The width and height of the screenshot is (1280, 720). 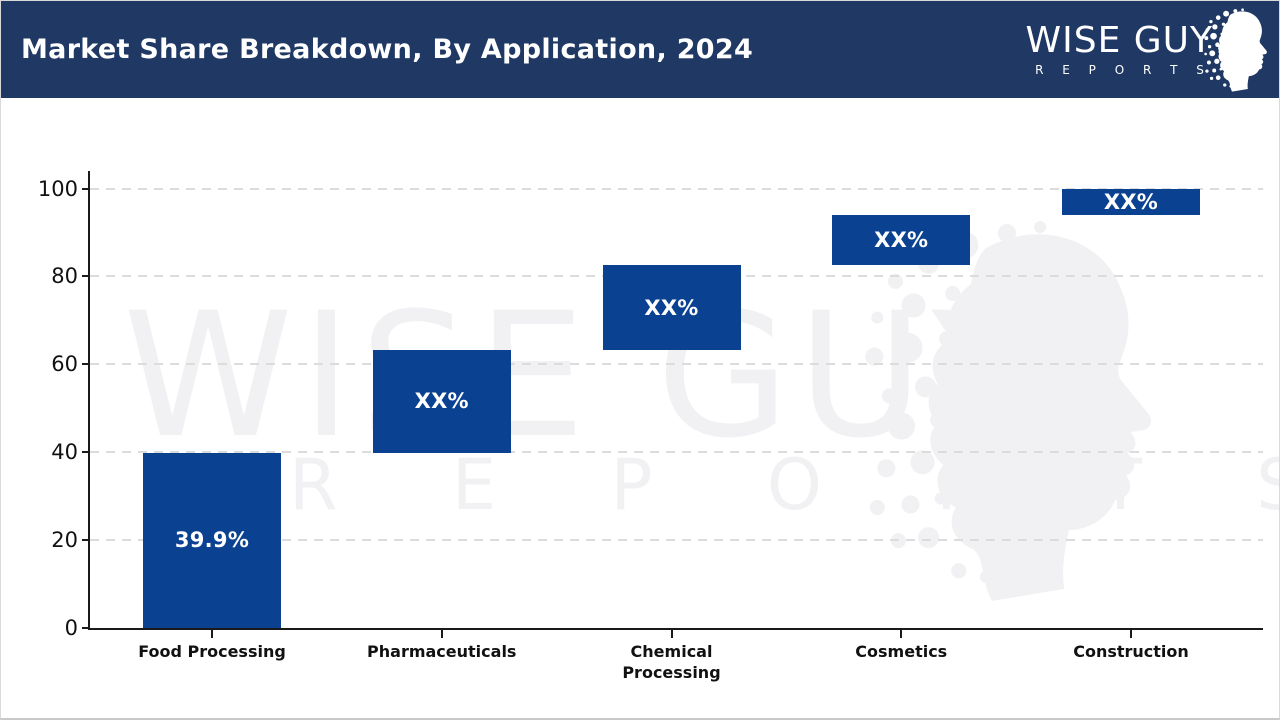 What do you see at coordinates (1119, 40) in the screenshot?
I see `logo-wordmark: WISE GUY` at bounding box center [1119, 40].